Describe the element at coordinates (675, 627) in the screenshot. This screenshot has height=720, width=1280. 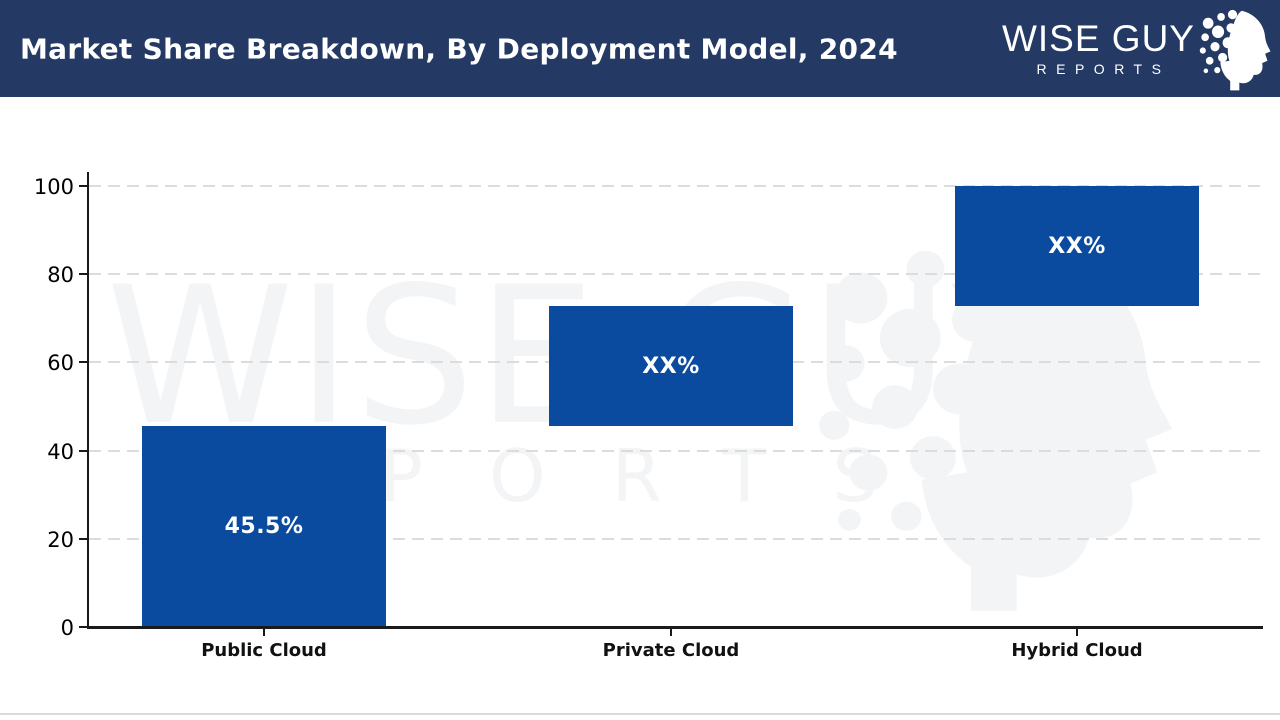
I see `x-axis-line` at that location.